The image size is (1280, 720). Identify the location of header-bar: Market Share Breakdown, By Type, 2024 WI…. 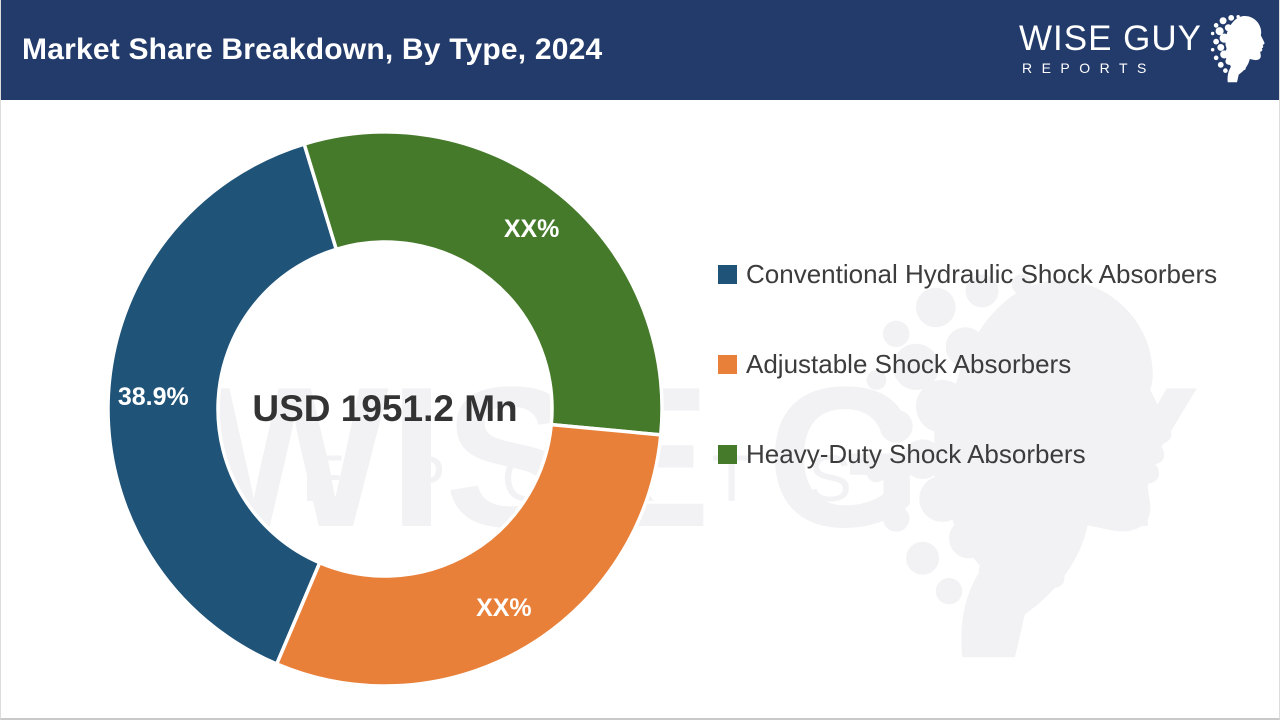
(640, 50).